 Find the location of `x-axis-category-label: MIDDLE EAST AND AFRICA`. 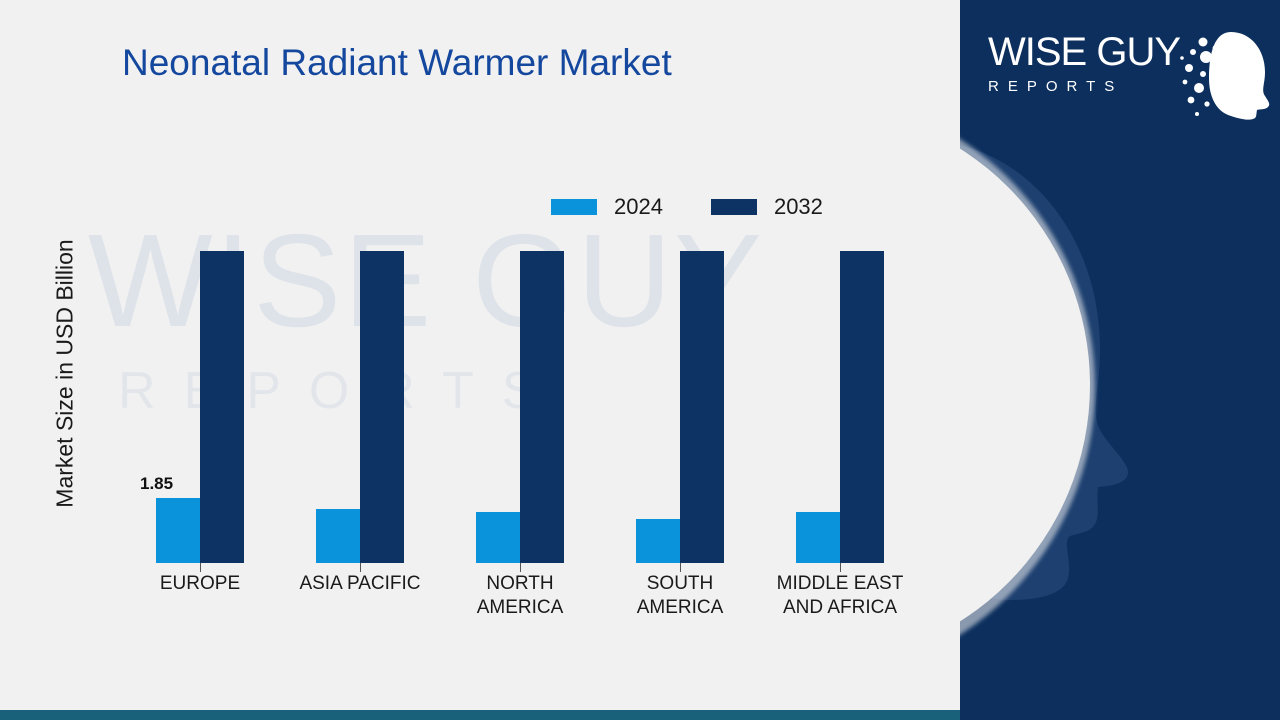

x-axis-category-label: MIDDLE EAST AND AFRICA is located at coordinates (840, 595).